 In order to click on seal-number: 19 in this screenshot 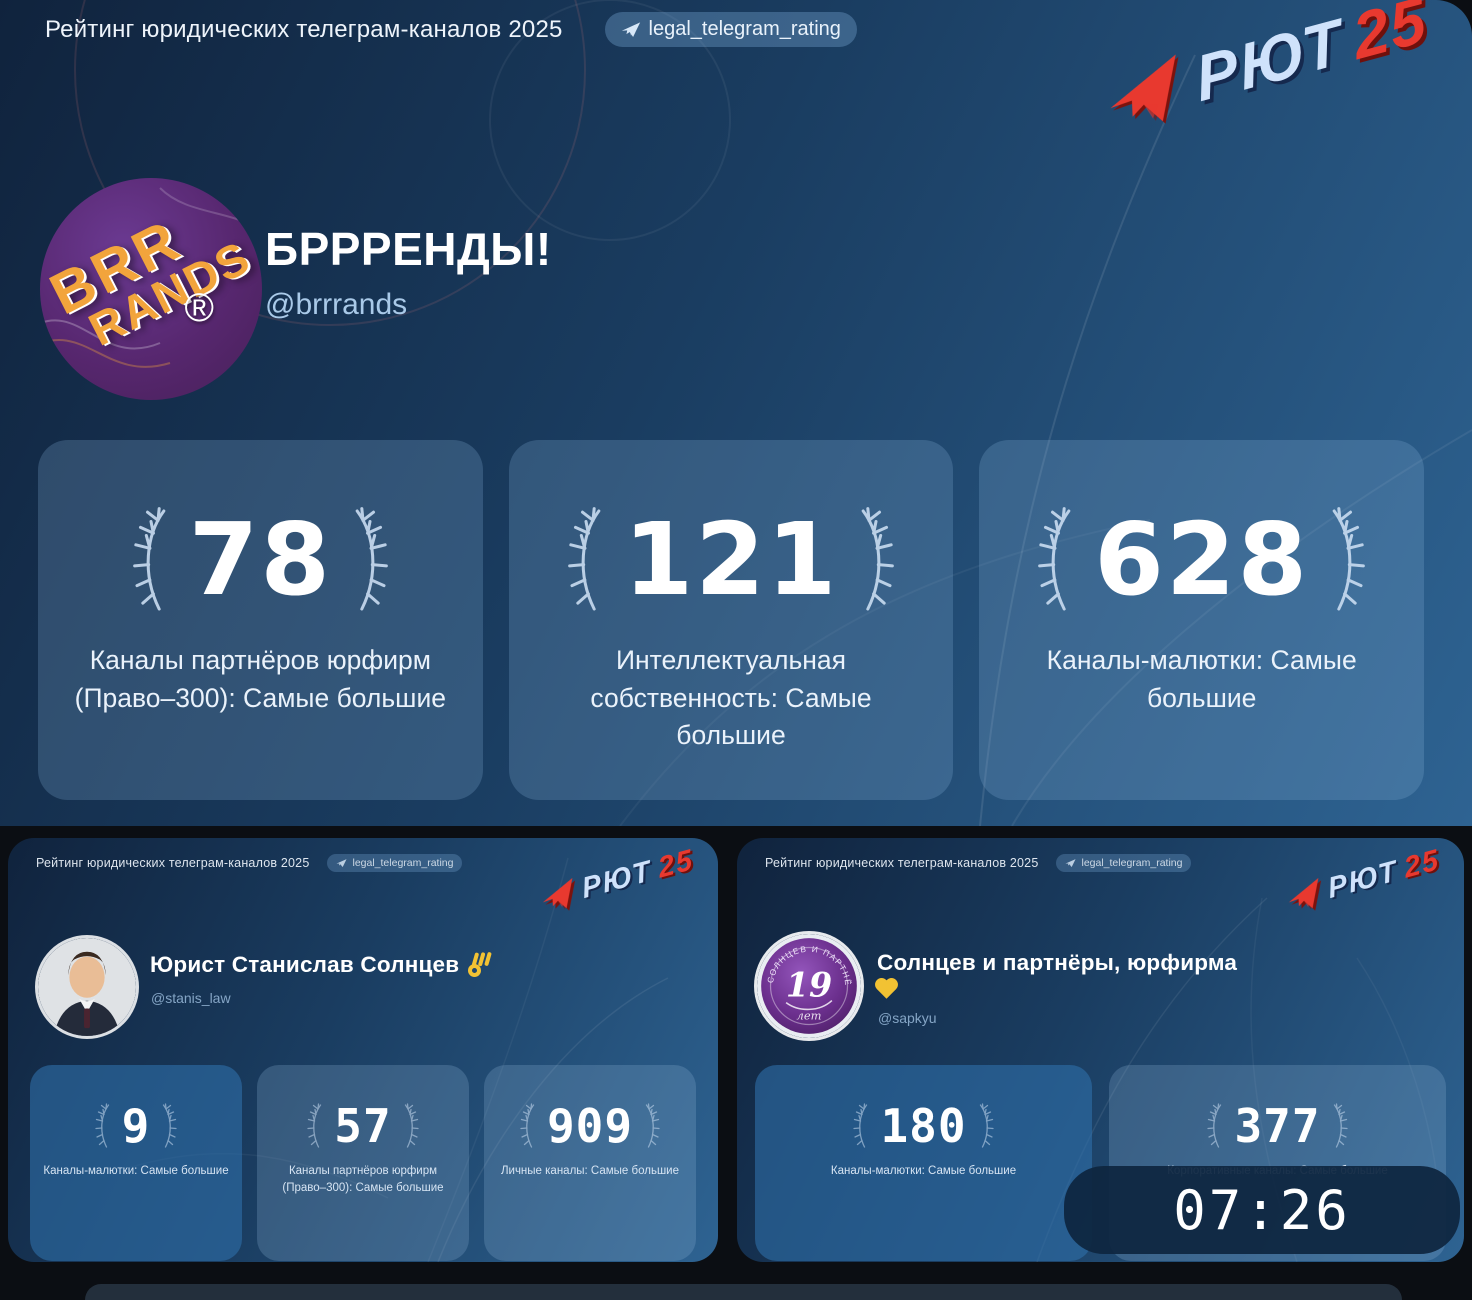, I will do `click(809, 984)`.